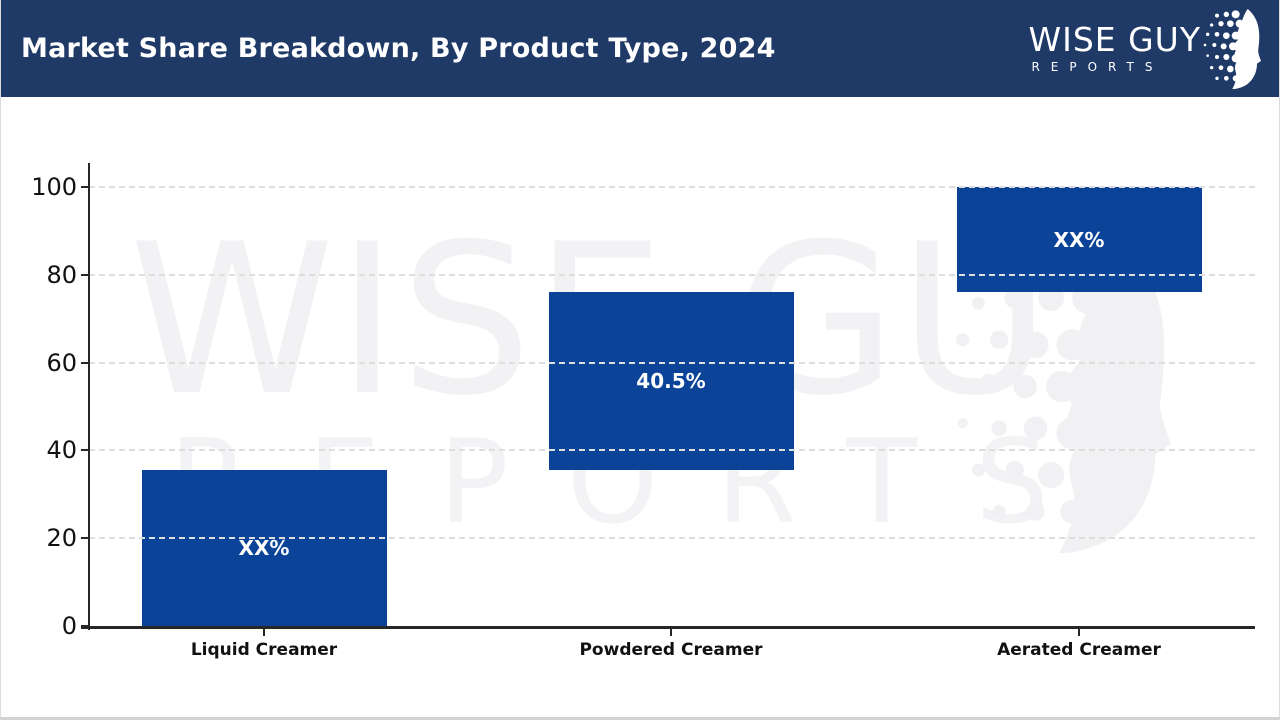 This screenshot has height=720, width=1280. I want to click on y-tick-label-20: 20, so click(61, 538).